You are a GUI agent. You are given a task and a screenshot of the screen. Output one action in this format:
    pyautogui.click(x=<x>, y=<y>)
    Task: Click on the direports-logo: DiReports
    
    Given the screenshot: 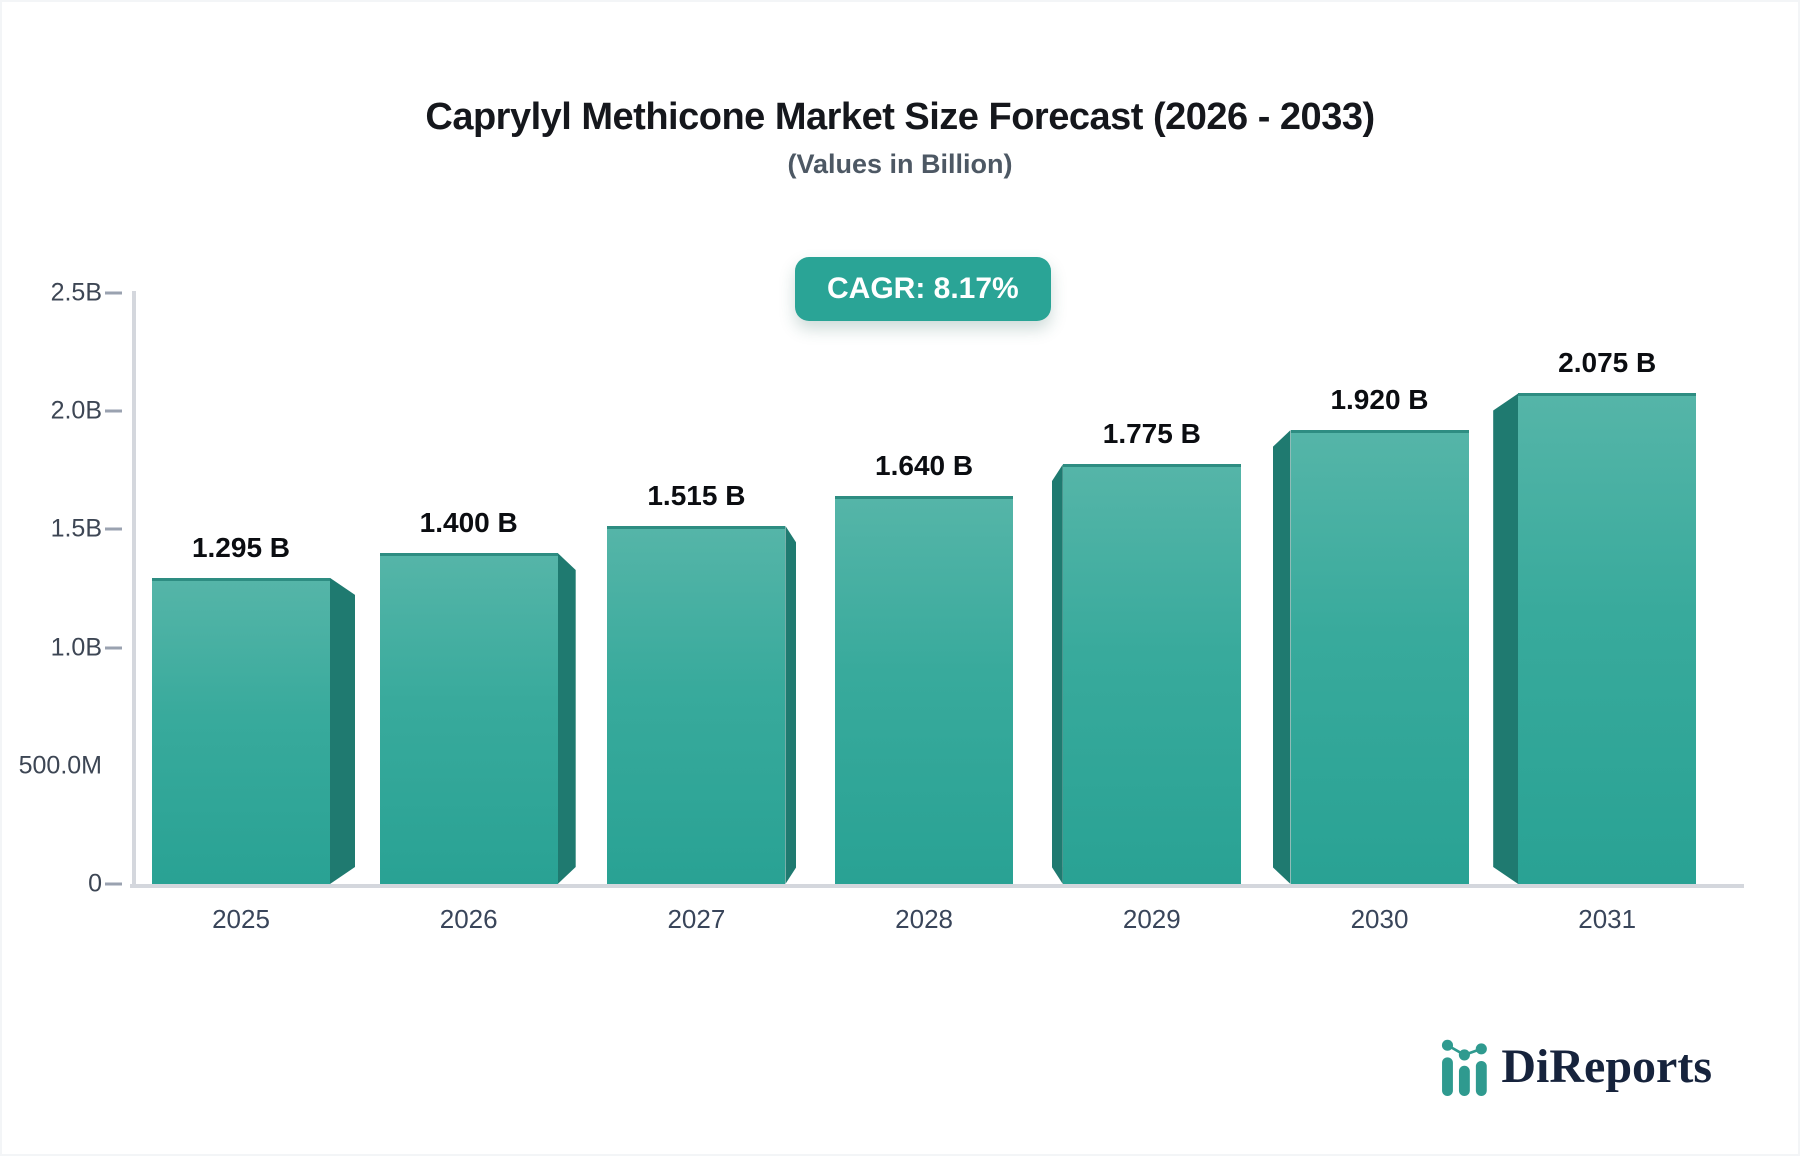 What is the action you would take?
    pyautogui.click(x=1575, y=1067)
    